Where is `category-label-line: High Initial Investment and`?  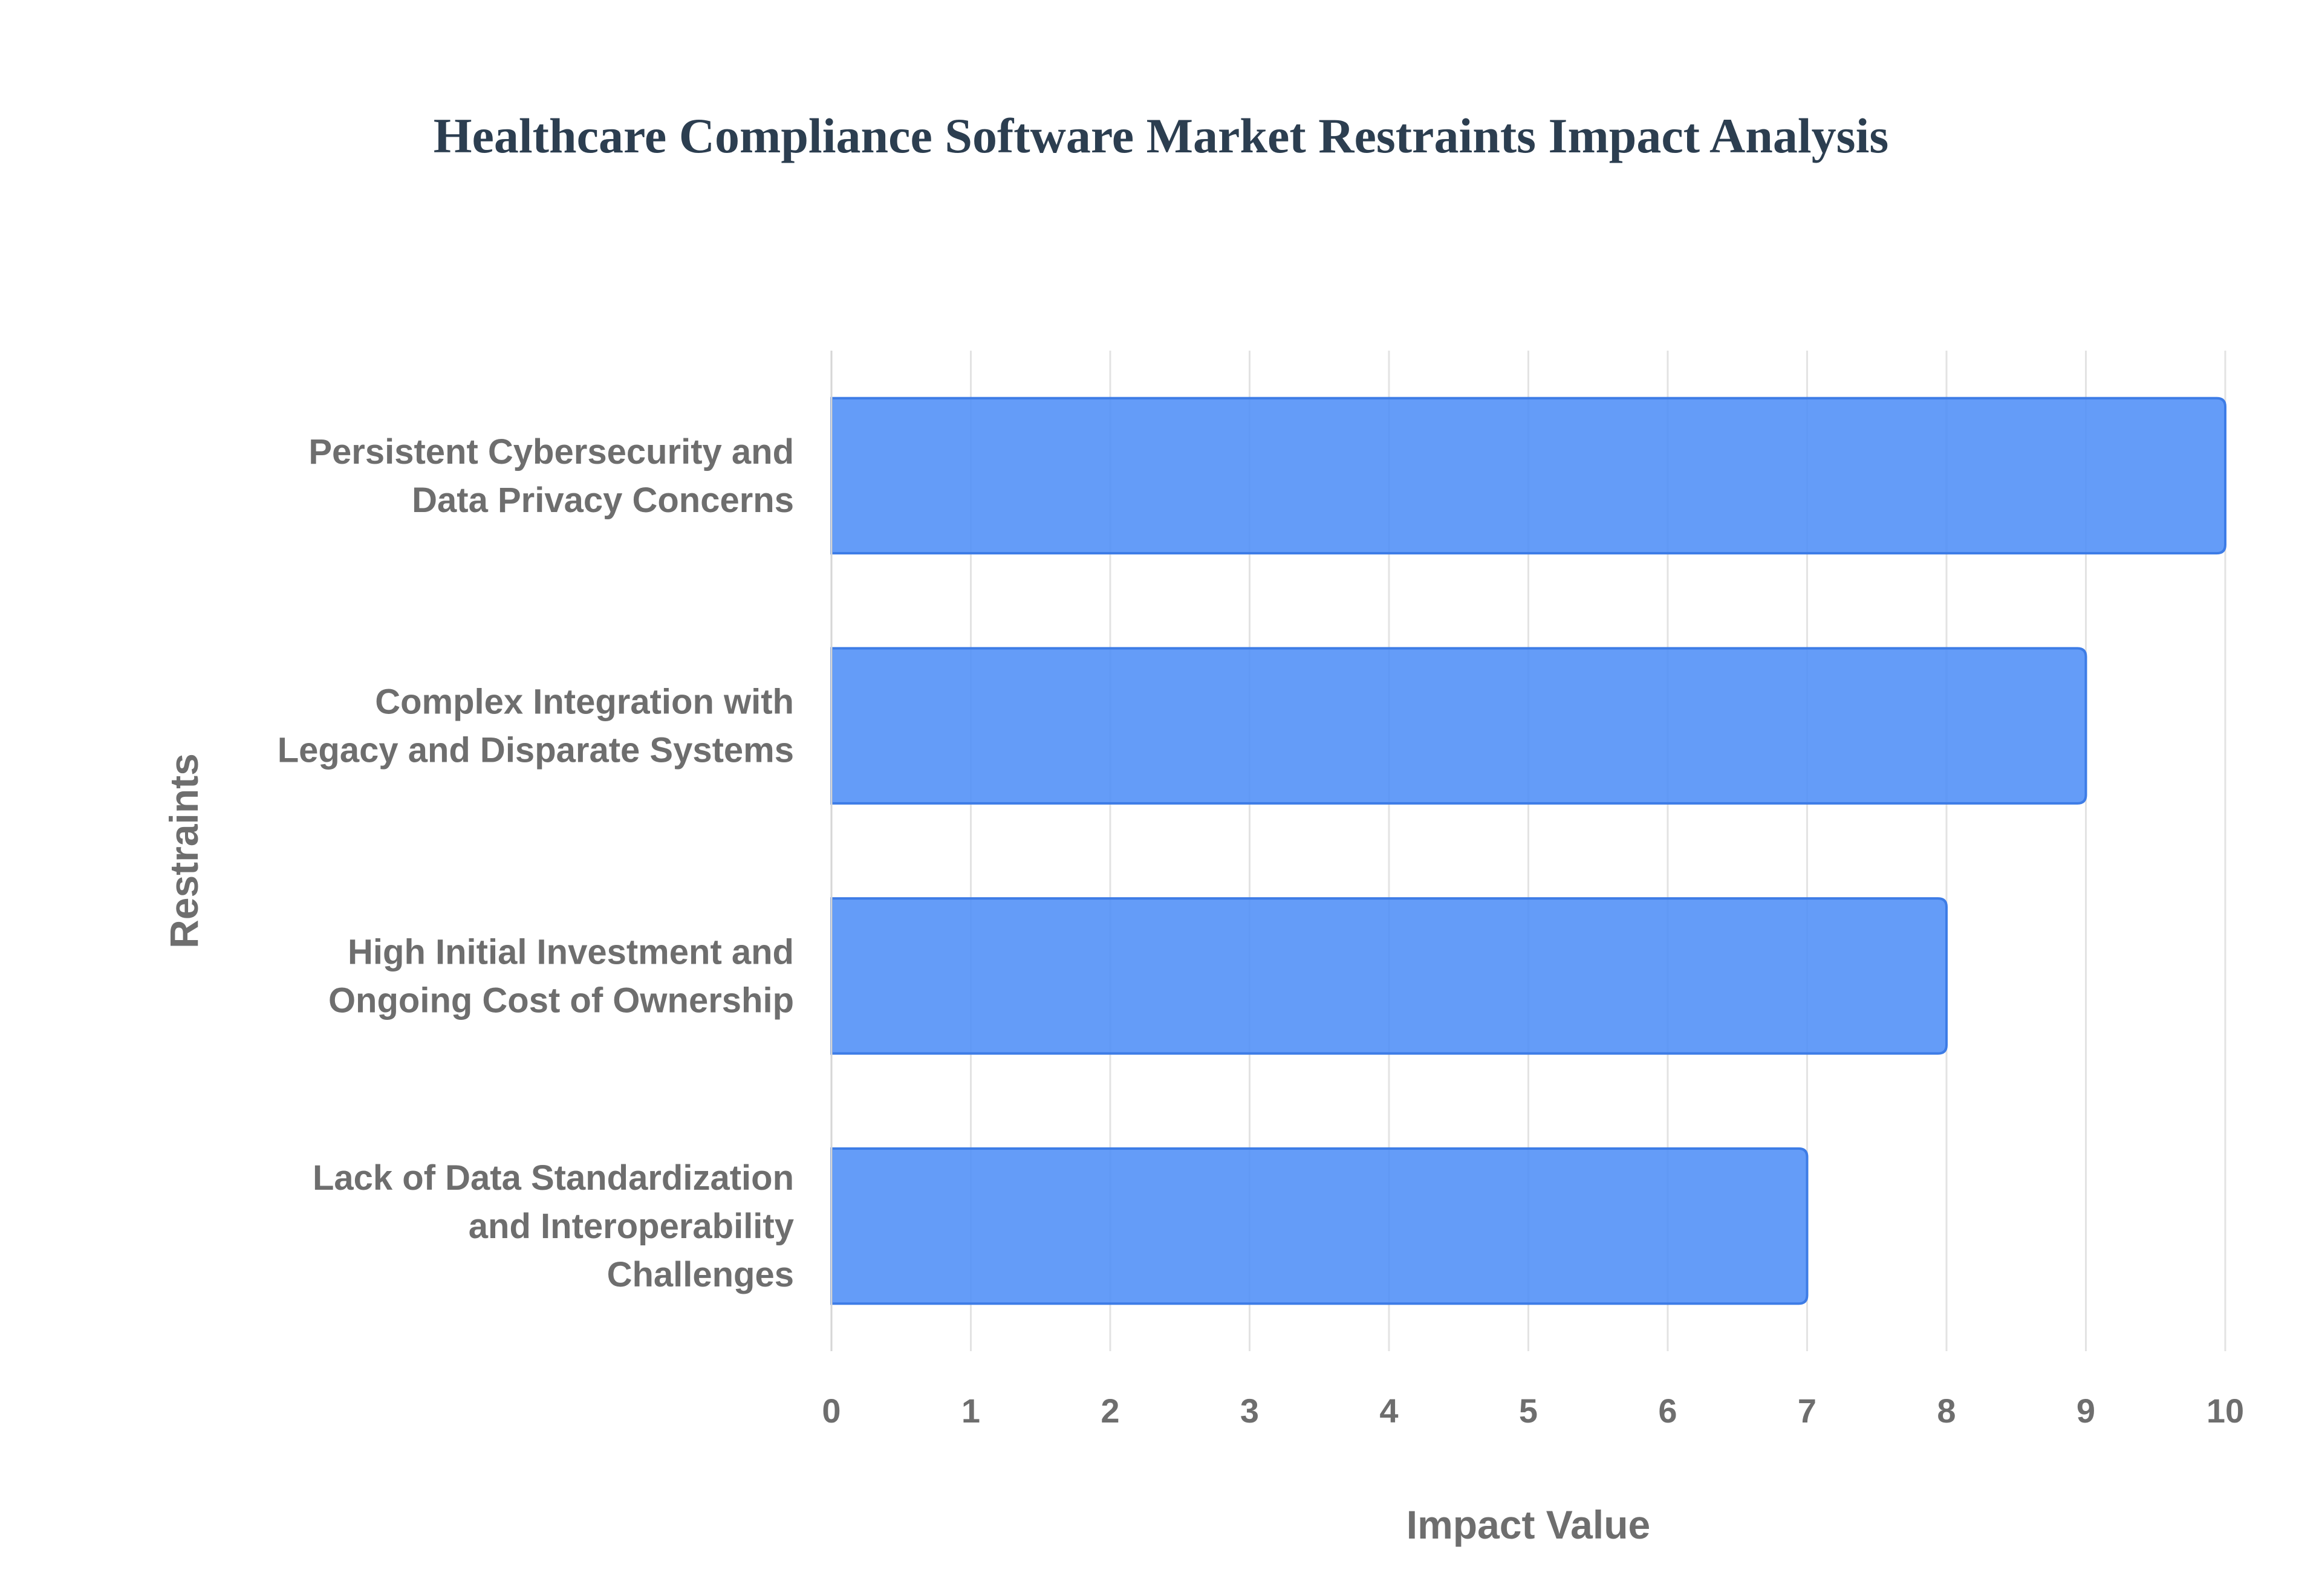 category-label-line: High Initial Investment and is located at coordinates (571, 952).